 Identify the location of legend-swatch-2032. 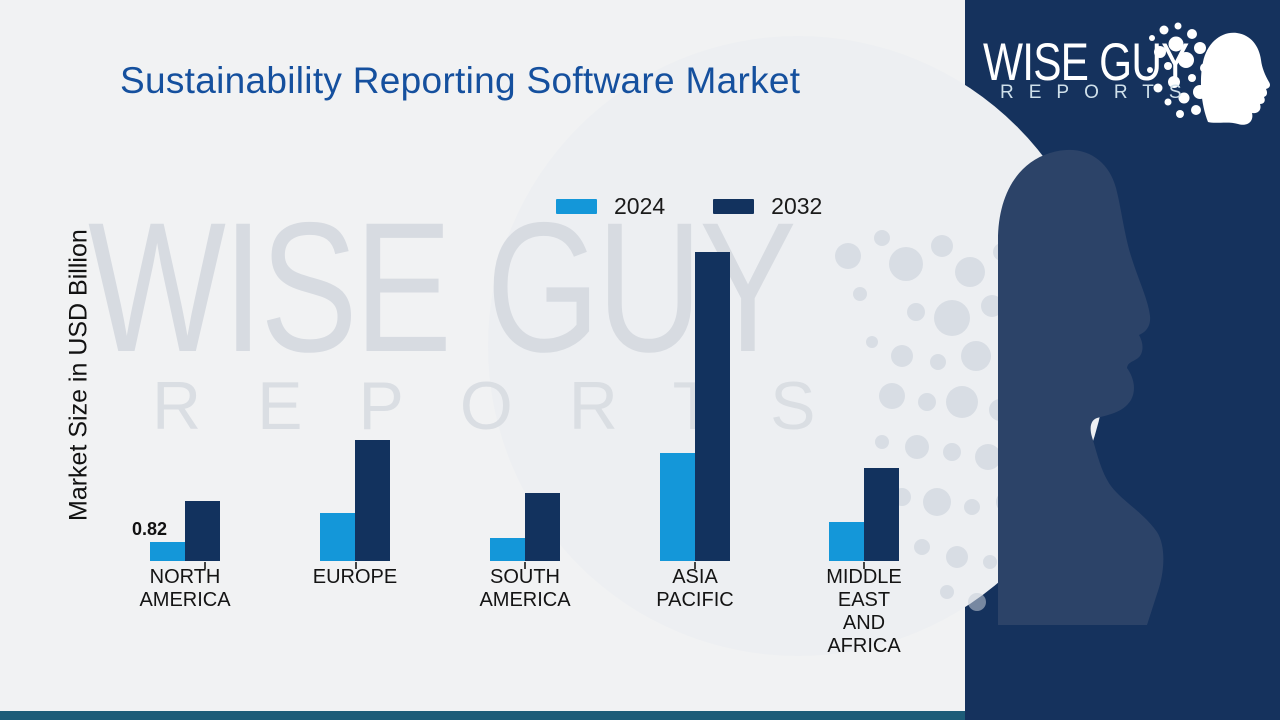
(734, 206).